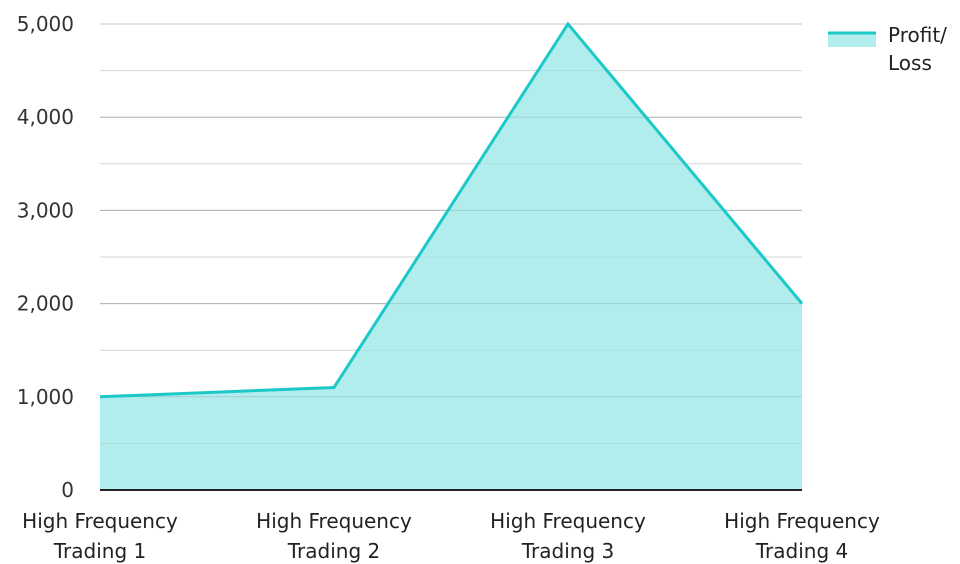 This screenshot has height=564, width=960. I want to click on y-tick-label: 3,000, so click(45, 210).